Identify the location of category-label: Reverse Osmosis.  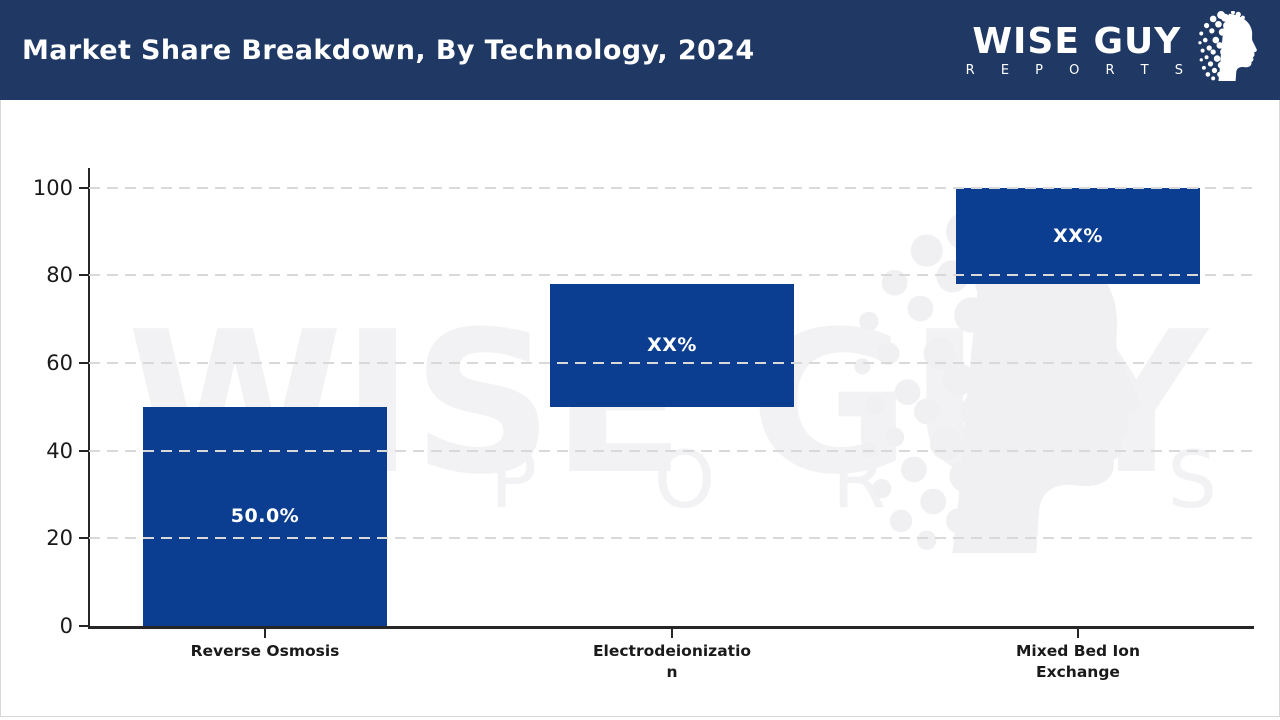
(265, 651).